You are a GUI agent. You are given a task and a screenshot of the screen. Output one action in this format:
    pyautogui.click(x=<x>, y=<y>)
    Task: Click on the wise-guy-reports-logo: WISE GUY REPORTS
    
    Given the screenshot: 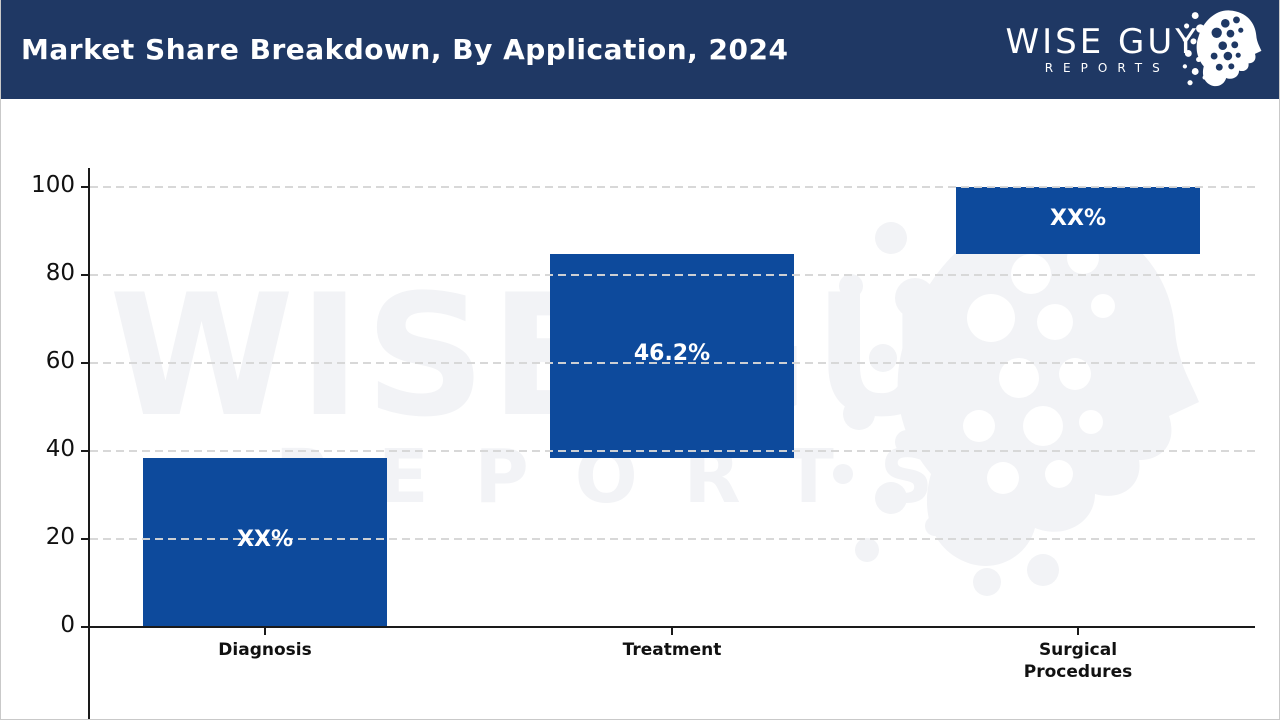 What is the action you would take?
    pyautogui.click(x=1136, y=50)
    